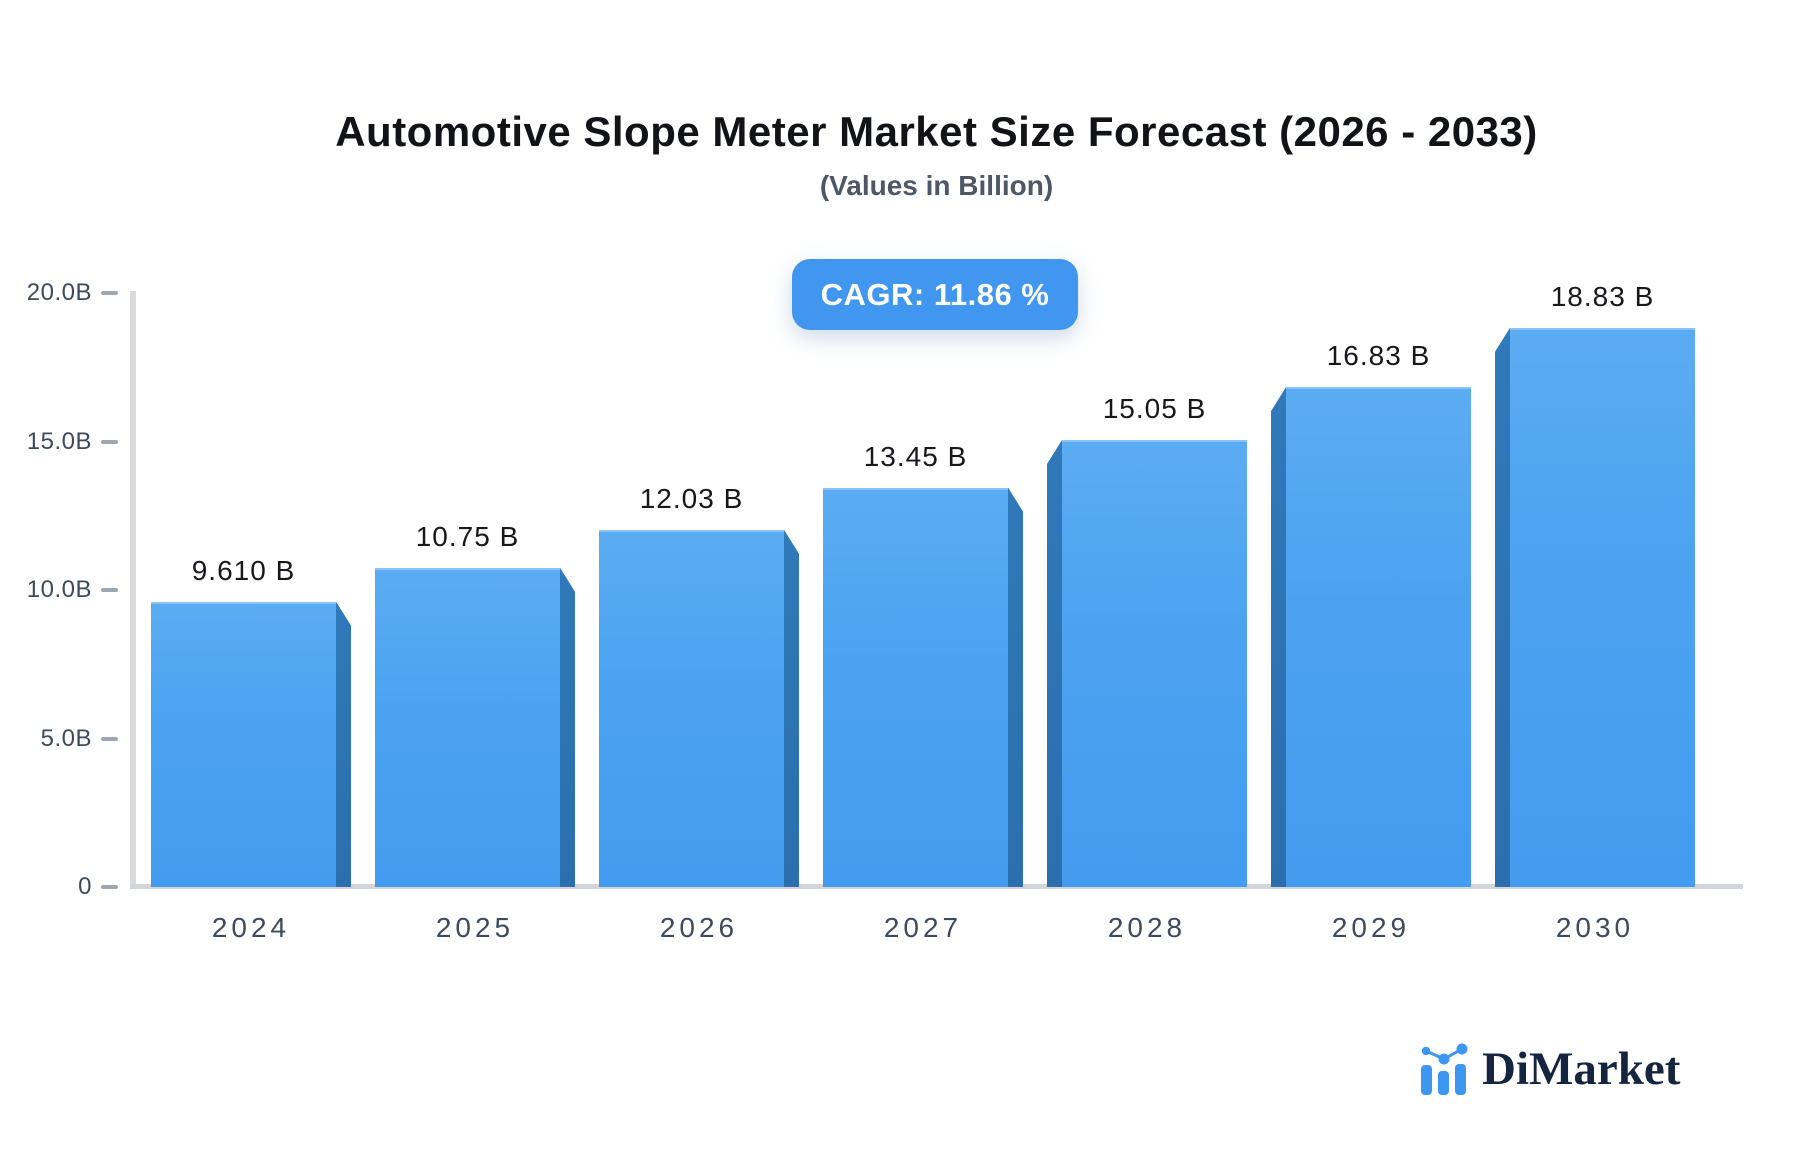  Describe the element at coordinates (251, 927) in the screenshot. I see `x-axis-category-label: 2024` at that location.